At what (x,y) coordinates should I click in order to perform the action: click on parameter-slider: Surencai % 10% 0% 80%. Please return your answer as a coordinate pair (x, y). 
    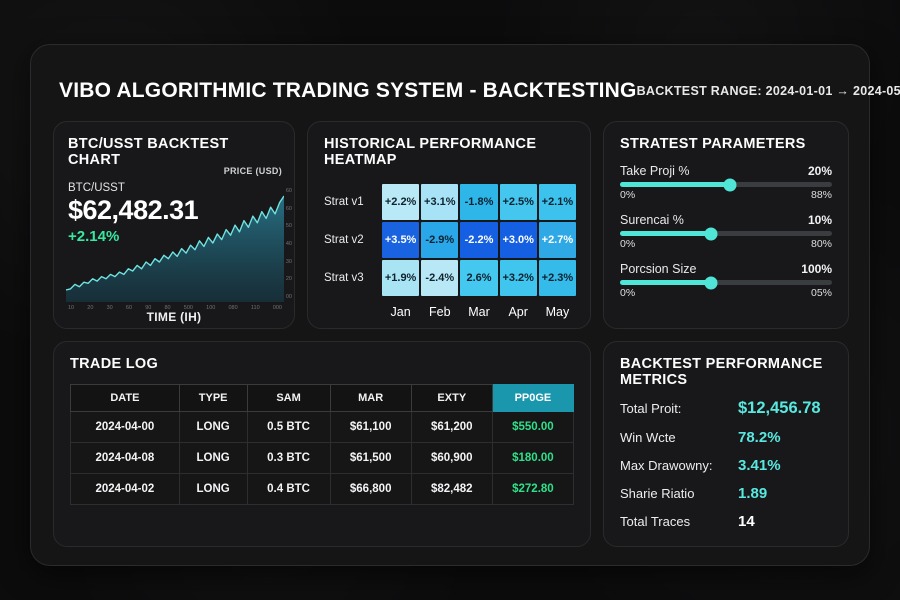
    Looking at the image, I should click on (726, 231).